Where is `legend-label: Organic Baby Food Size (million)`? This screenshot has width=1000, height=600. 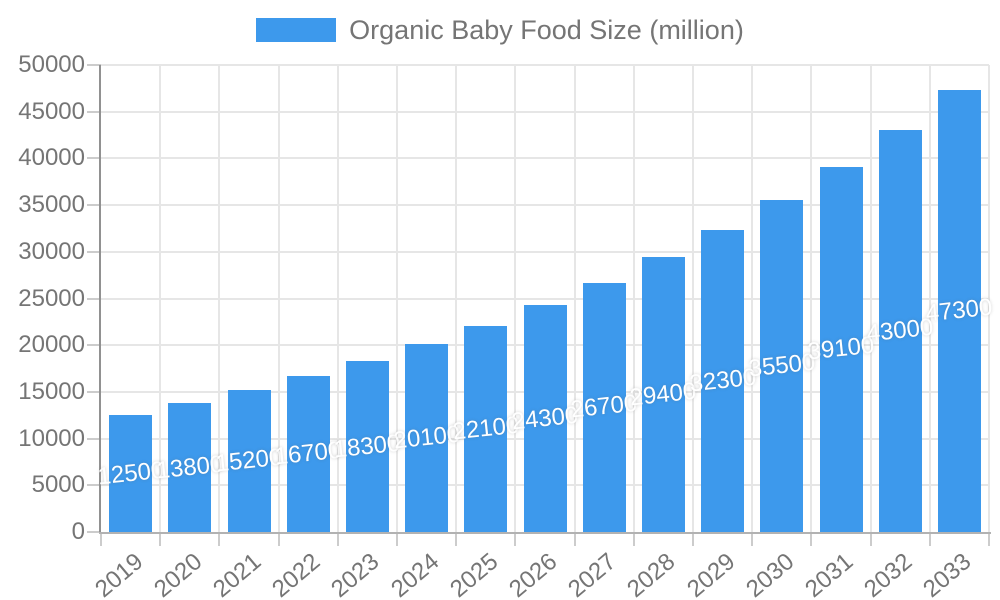
legend-label: Organic Baby Food Size (million) is located at coordinates (546, 30).